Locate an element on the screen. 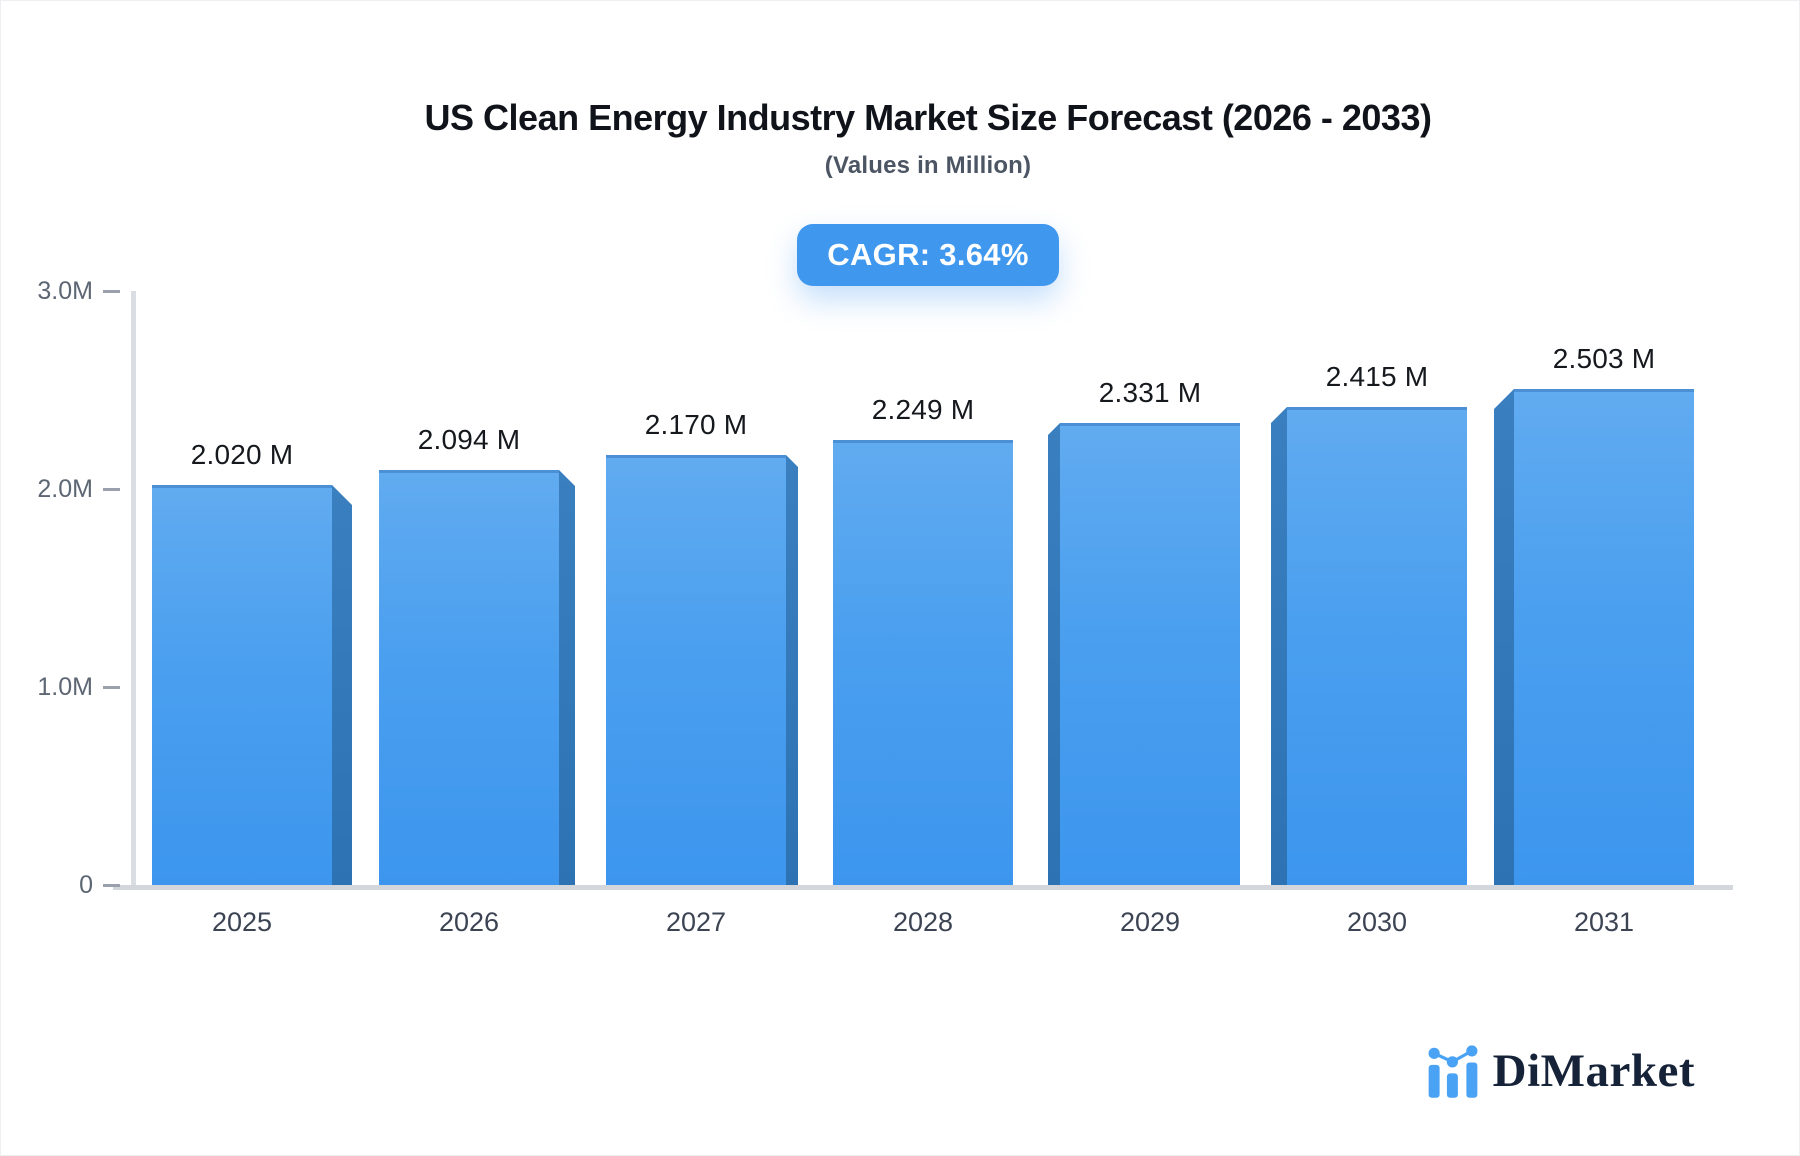  bar-chart-logo-icon is located at coordinates (1453, 1071).